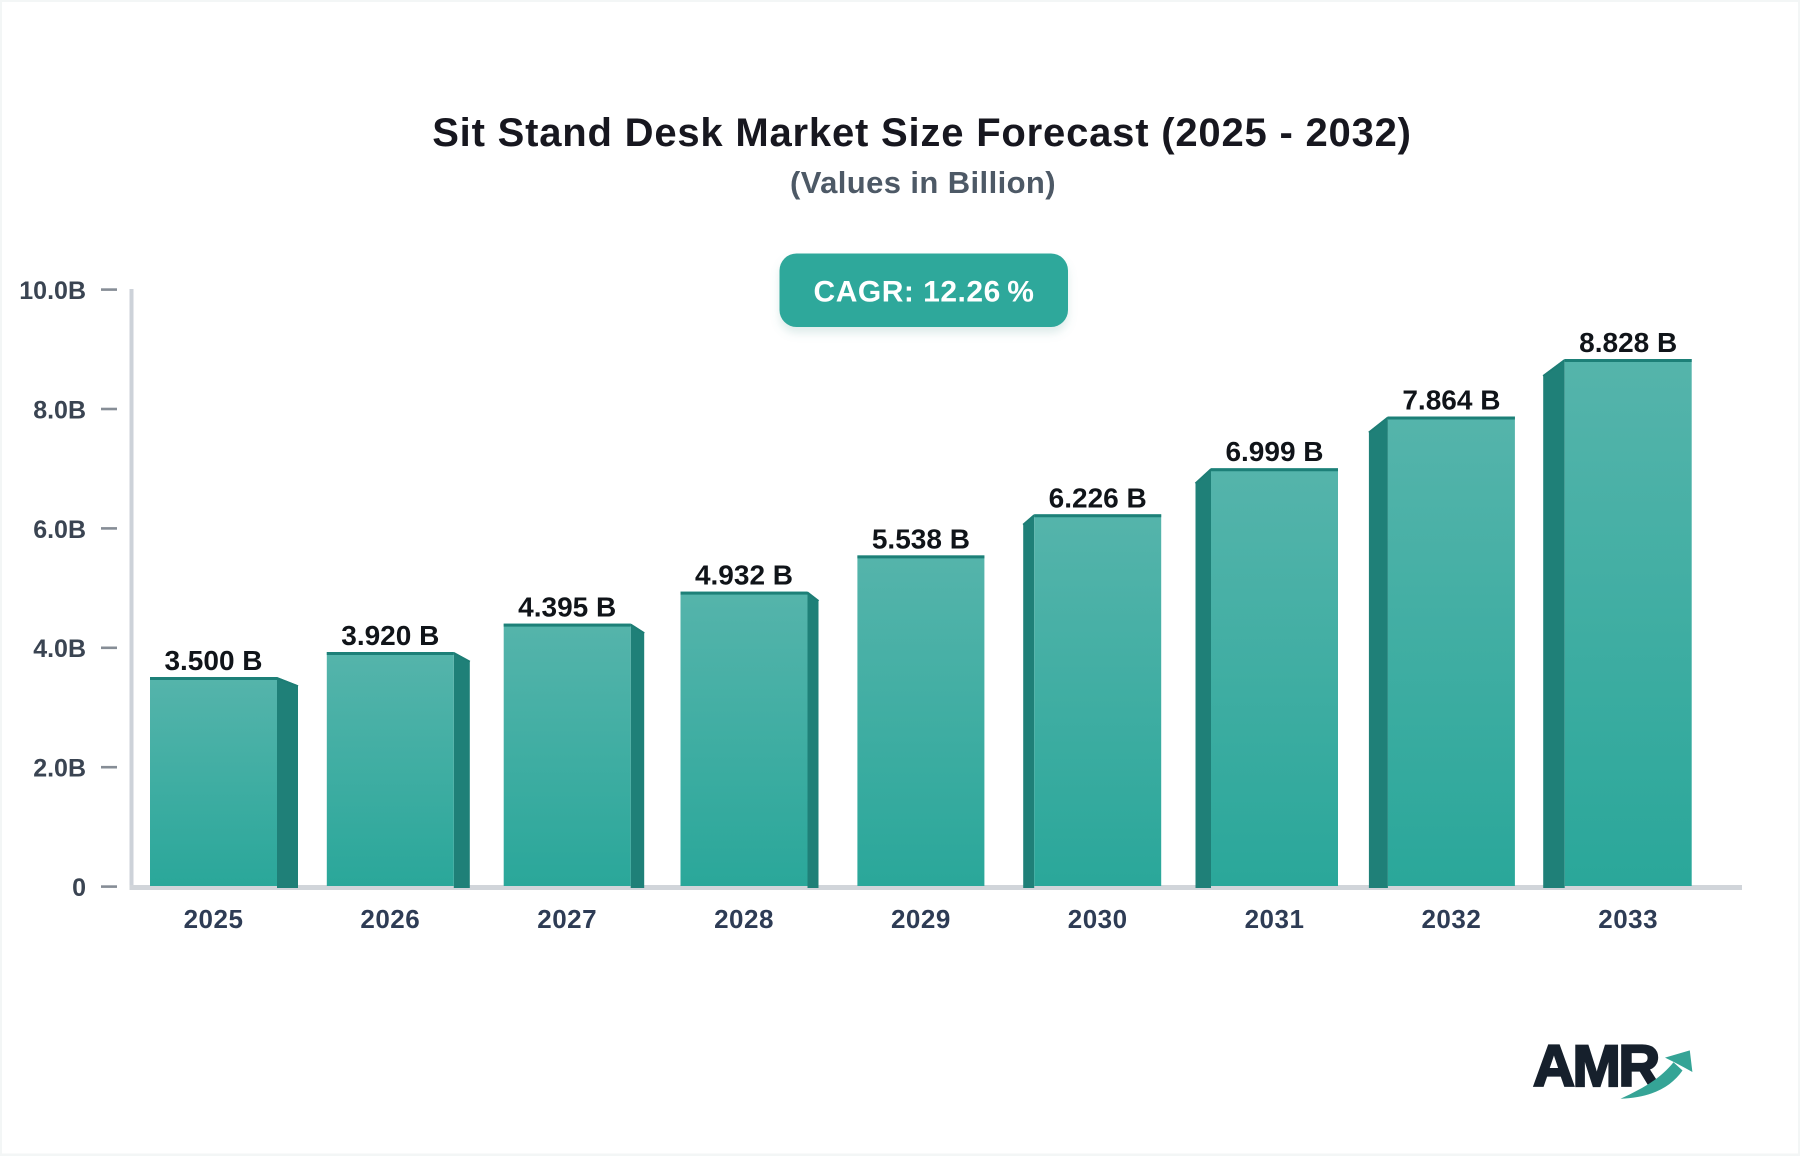  What do you see at coordinates (567, 607) in the screenshot?
I see `svg-text: 4.395 B` at bounding box center [567, 607].